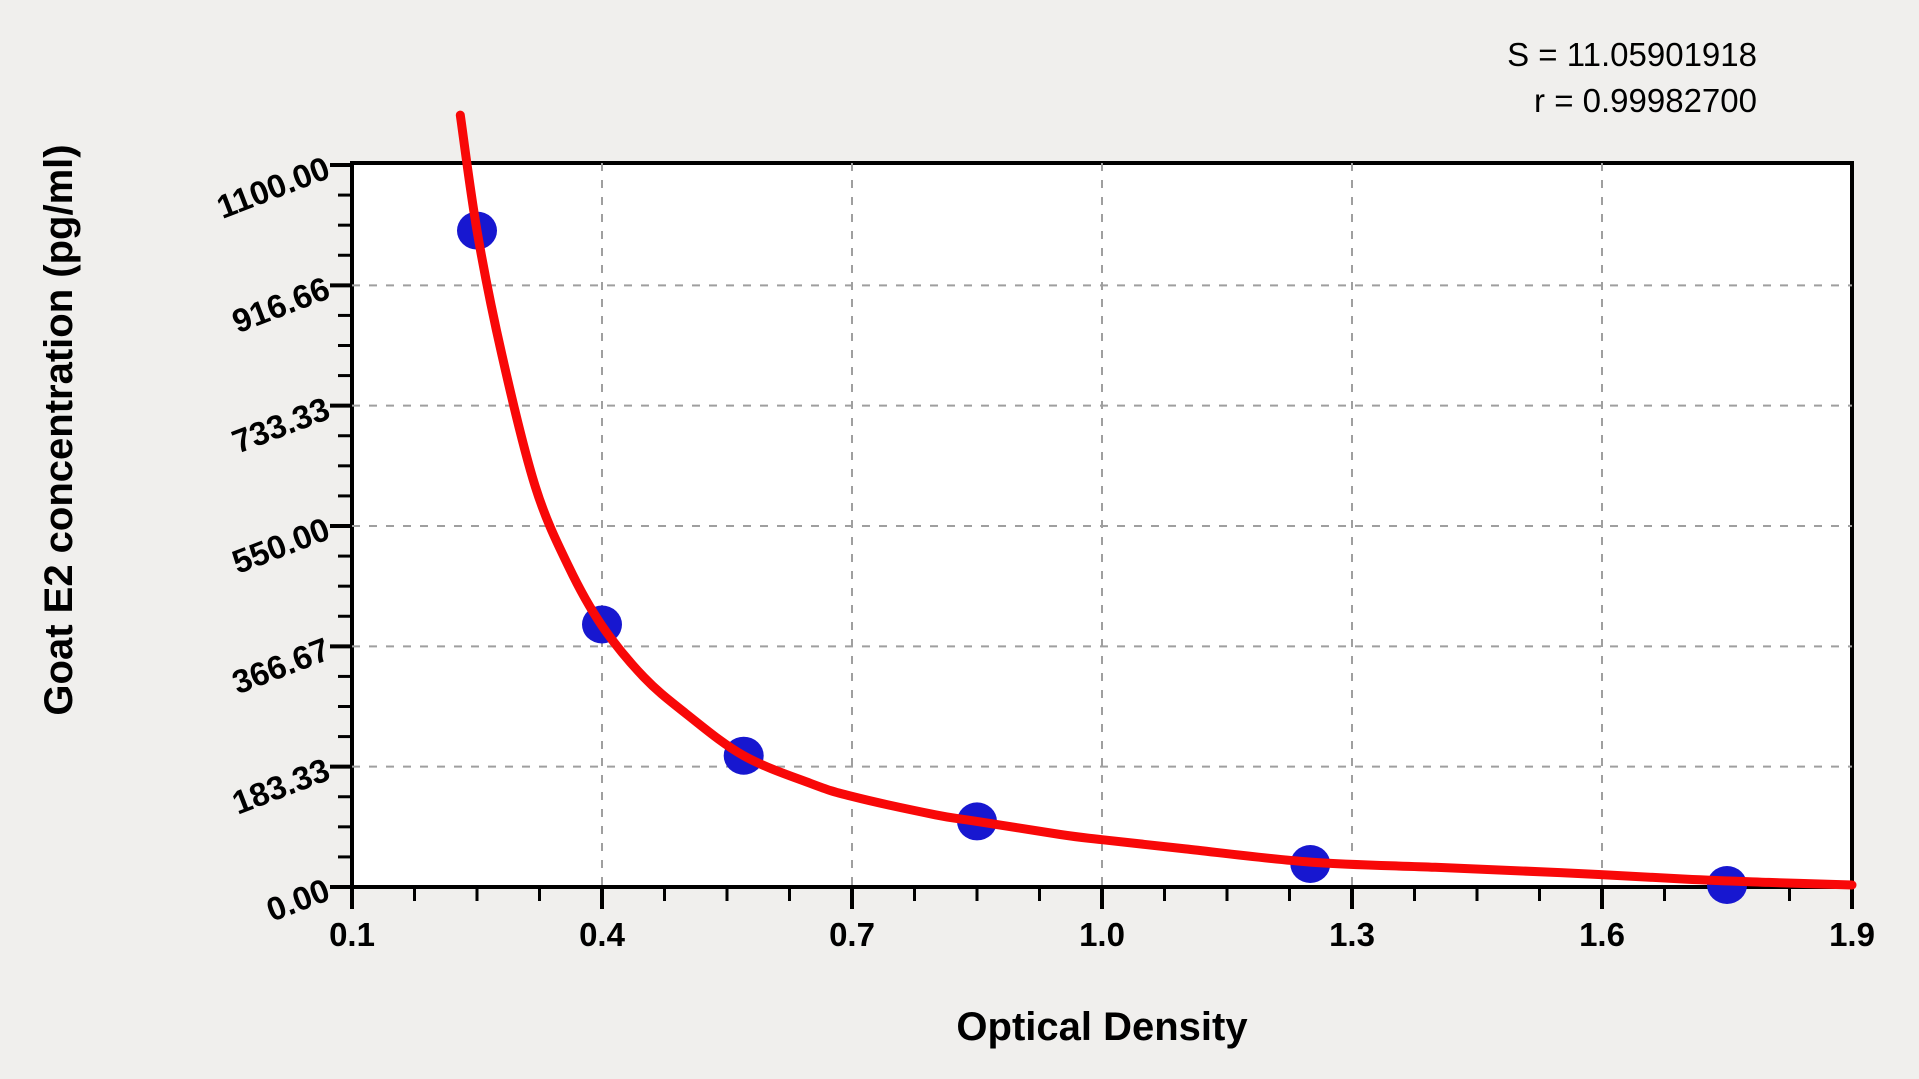 This screenshot has height=1079, width=1919. I want to click on y-tick-label: 1100.00, so click(273, 187).